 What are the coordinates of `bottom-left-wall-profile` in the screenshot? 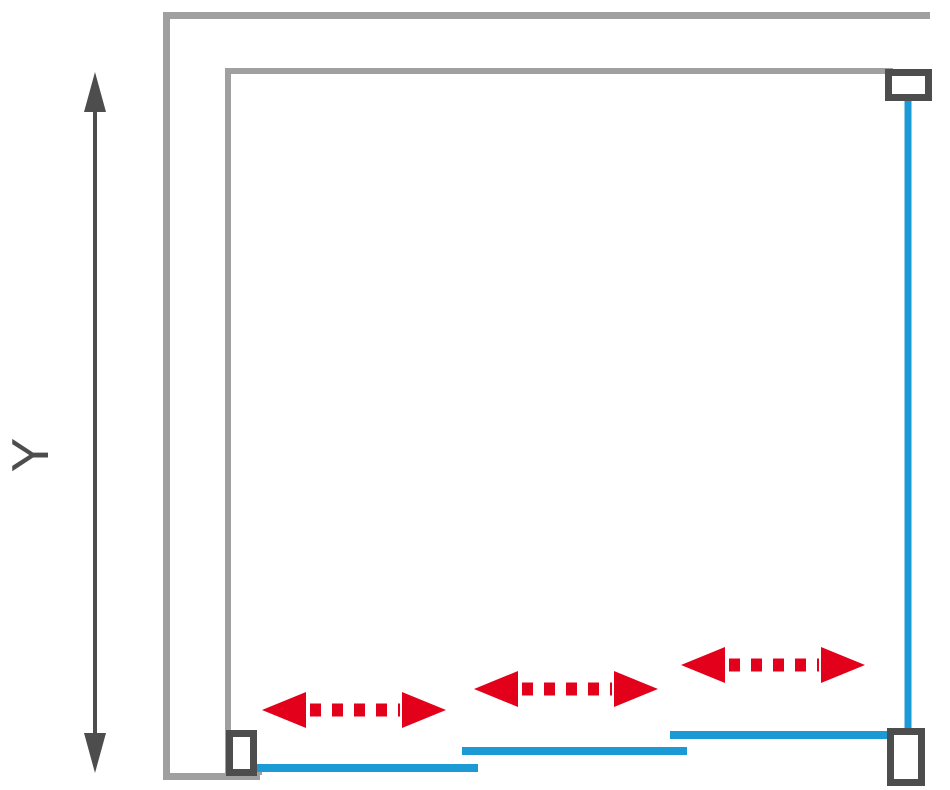 It's located at (241, 753).